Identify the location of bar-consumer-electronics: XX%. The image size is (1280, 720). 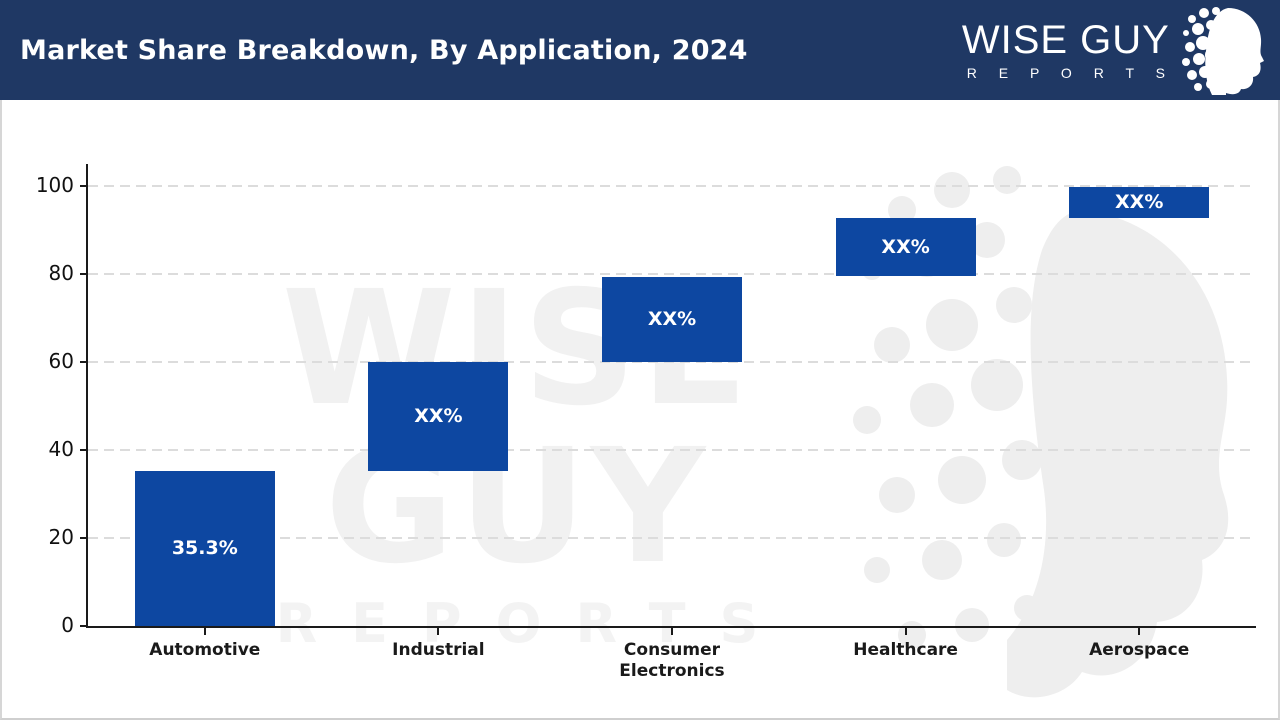
(672, 319).